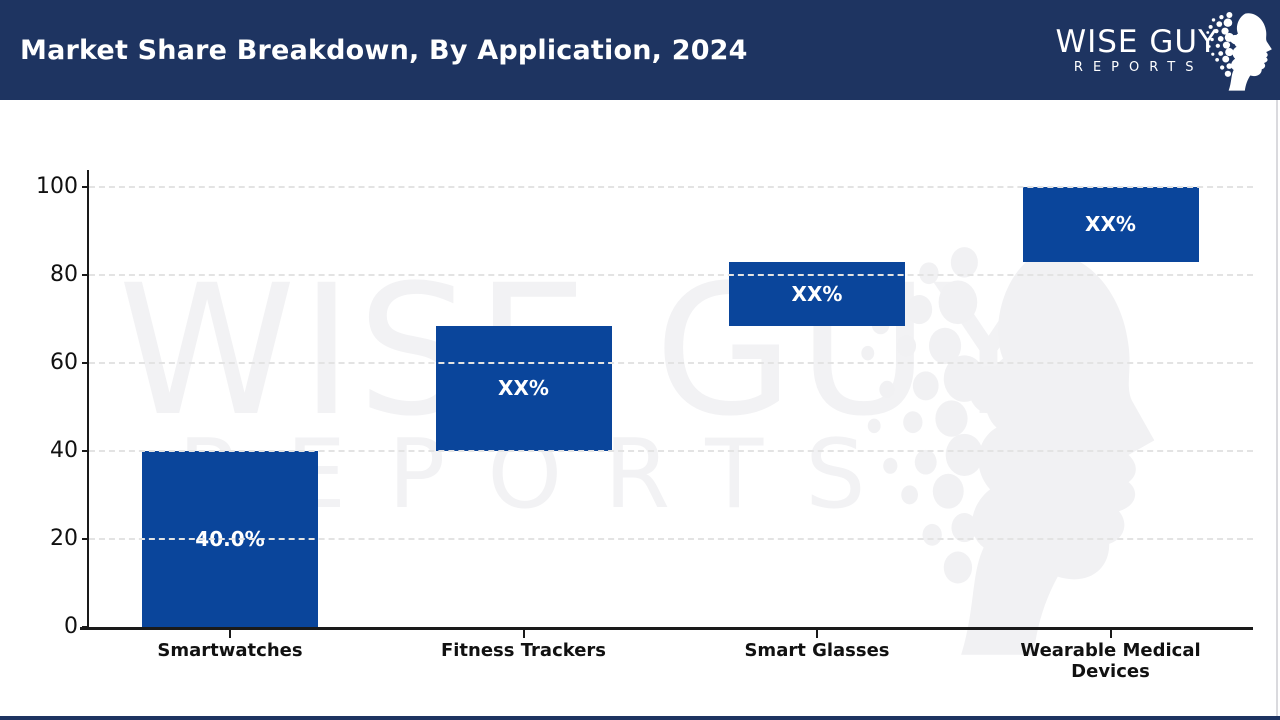  What do you see at coordinates (64, 274) in the screenshot?
I see `y-tick-label: 80` at bounding box center [64, 274].